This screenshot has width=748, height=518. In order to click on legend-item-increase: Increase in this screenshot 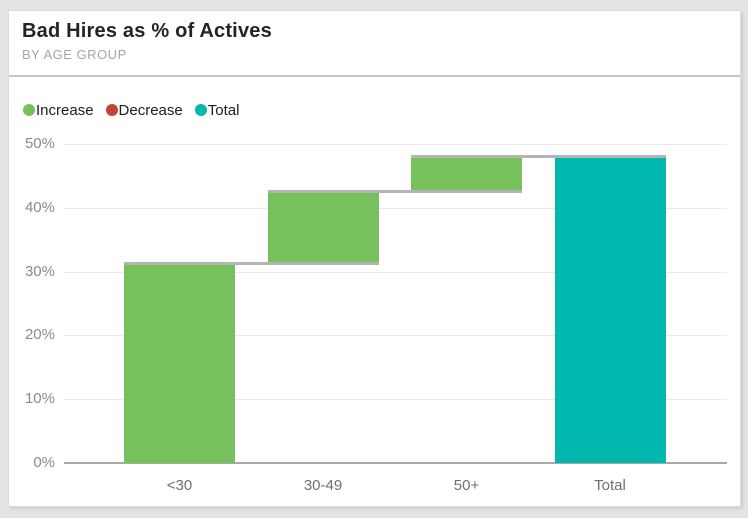, I will do `click(58, 110)`.